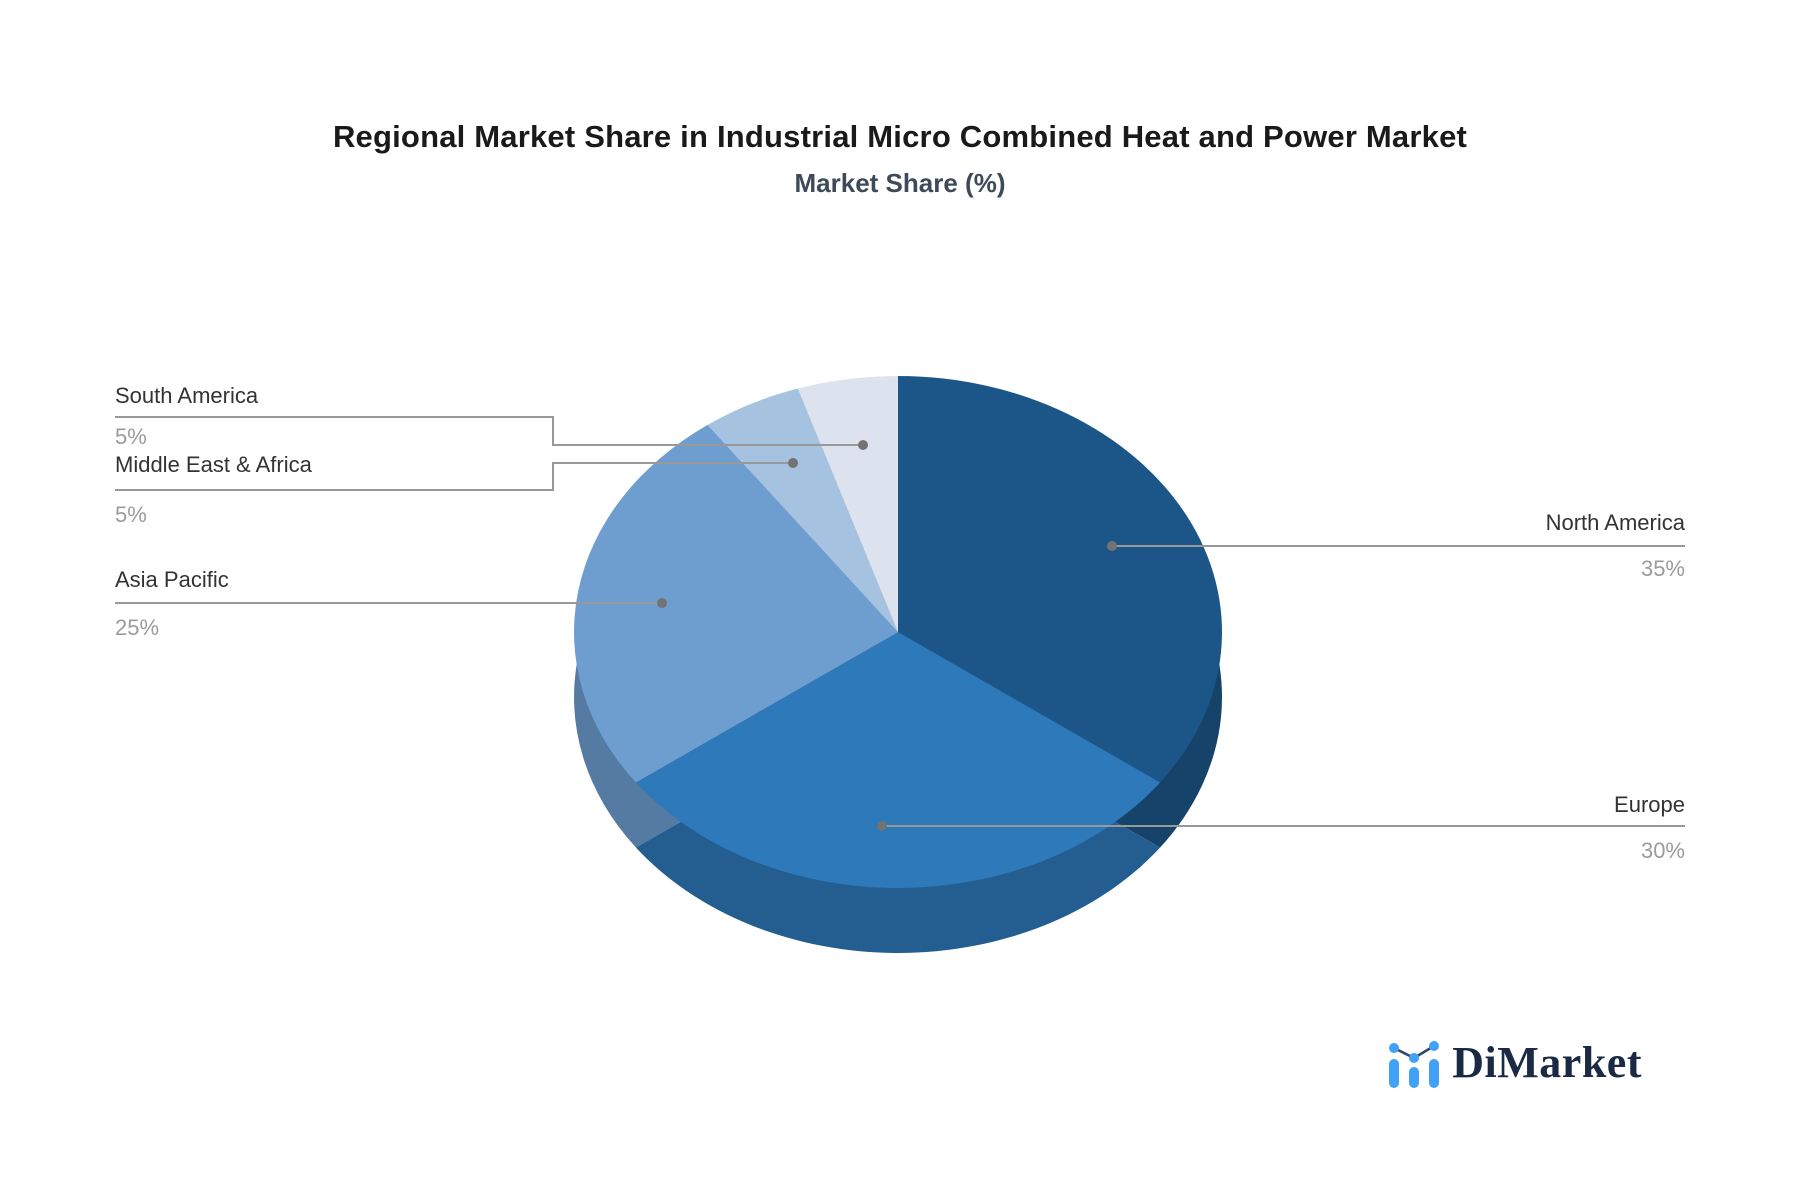 This screenshot has height=1196, width=1800. I want to click on bar-chart-trend-icon, so click(1414, 1064).